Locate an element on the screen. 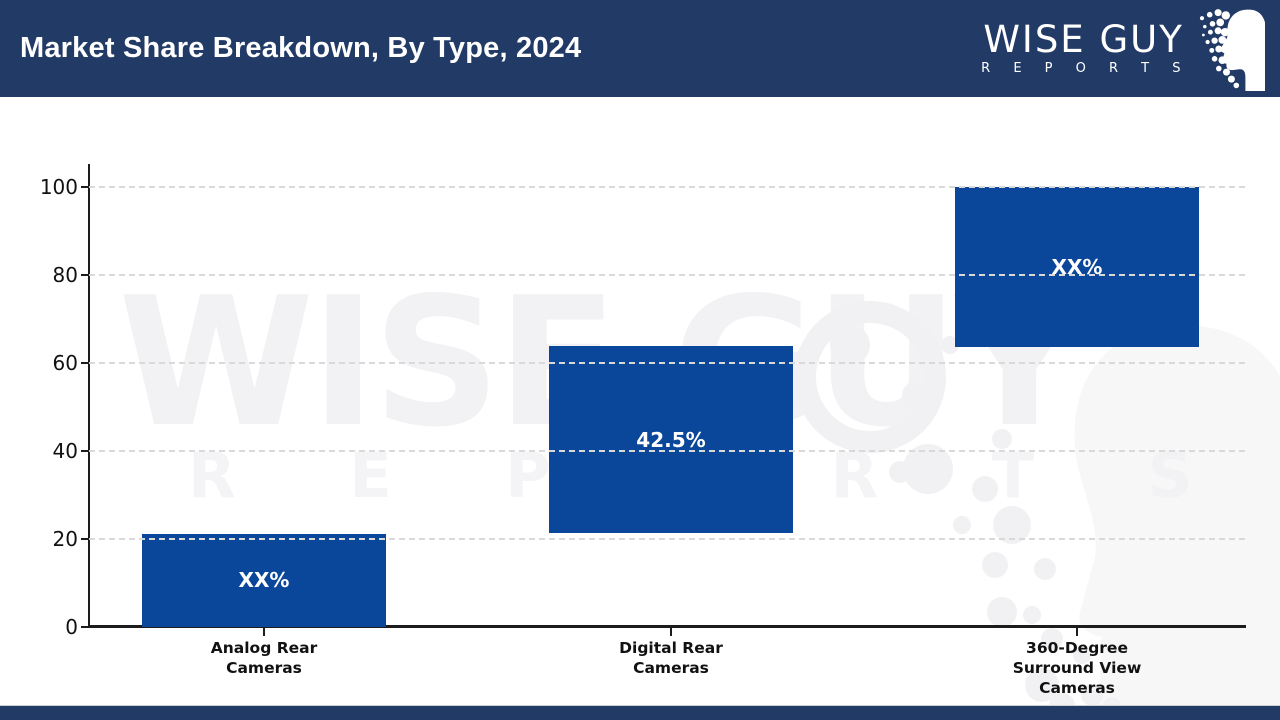 This screenshot has height=720, width=1280. y-tick-label: 100 is located at coordinates (58, 187).